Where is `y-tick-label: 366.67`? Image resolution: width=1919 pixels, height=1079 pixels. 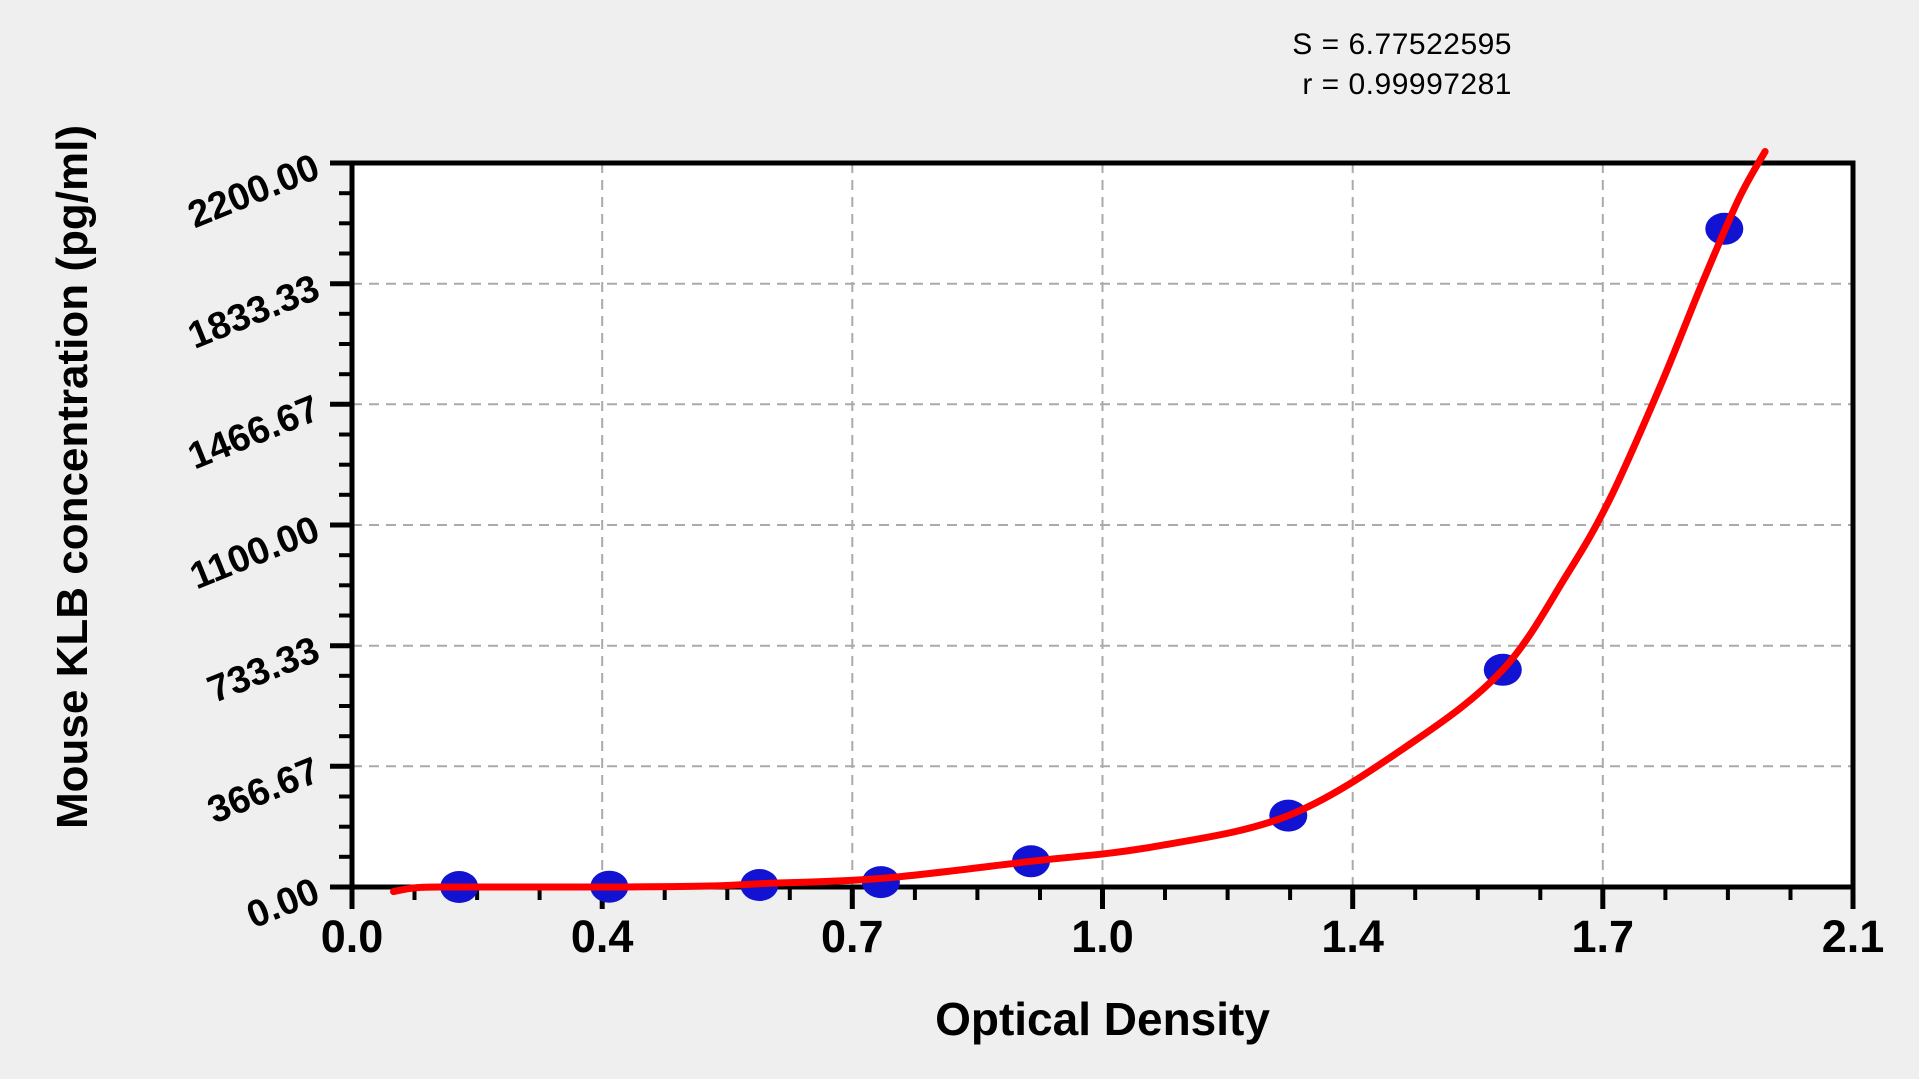
y-tick-label: 366.67 is located at coordinates (264, 791).